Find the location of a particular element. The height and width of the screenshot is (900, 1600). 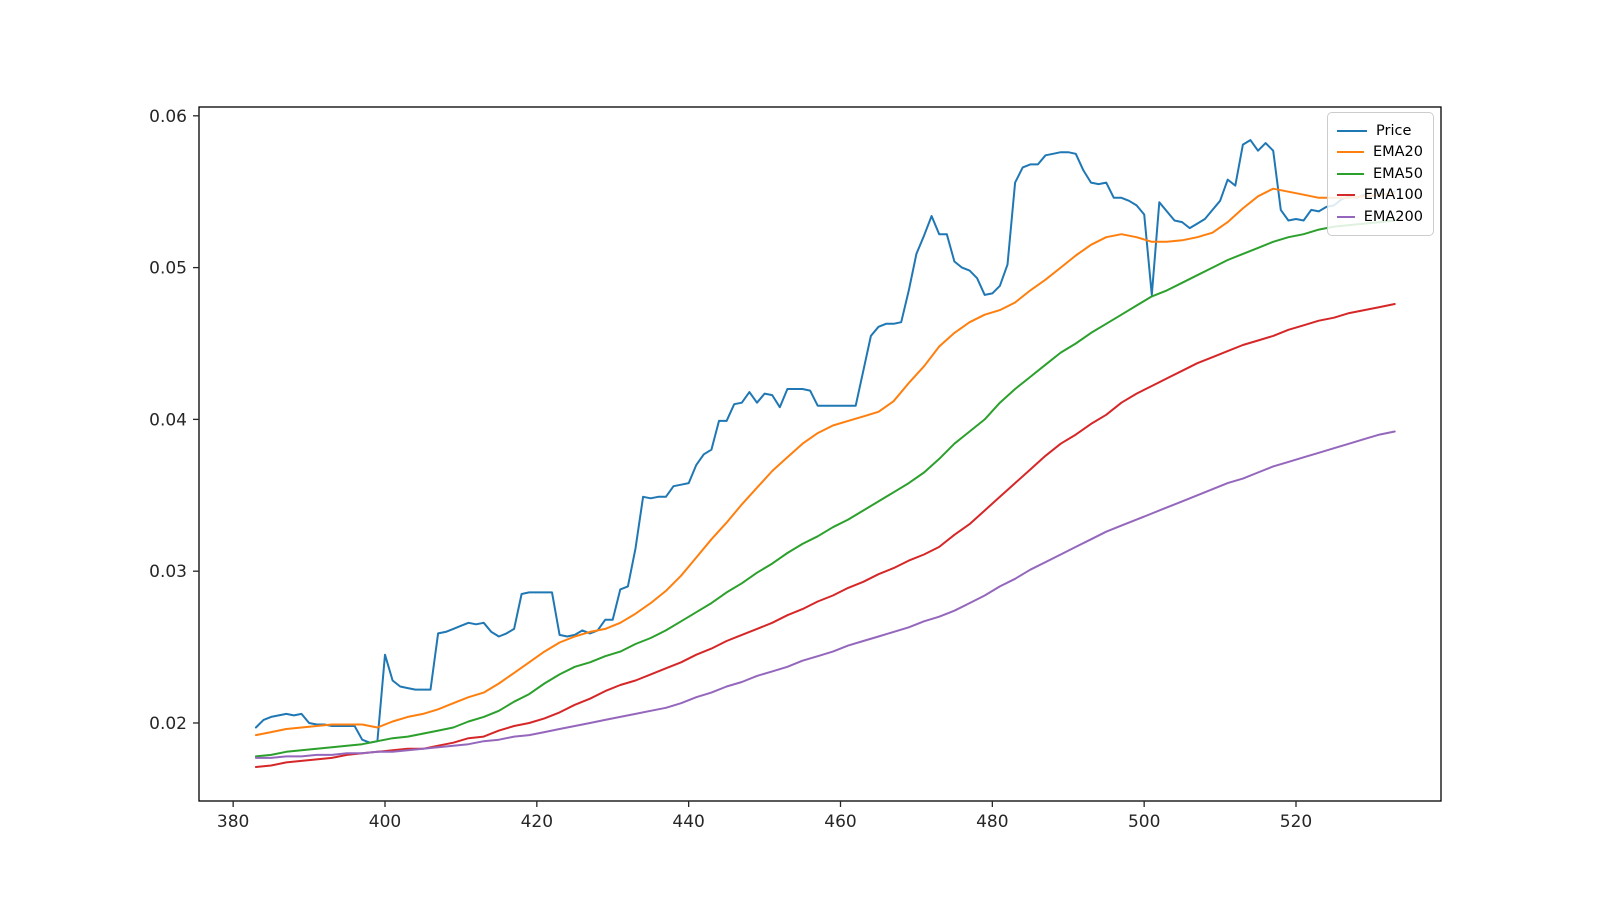

y-tick-label: 0.06 is located at coordinates (168, 117).